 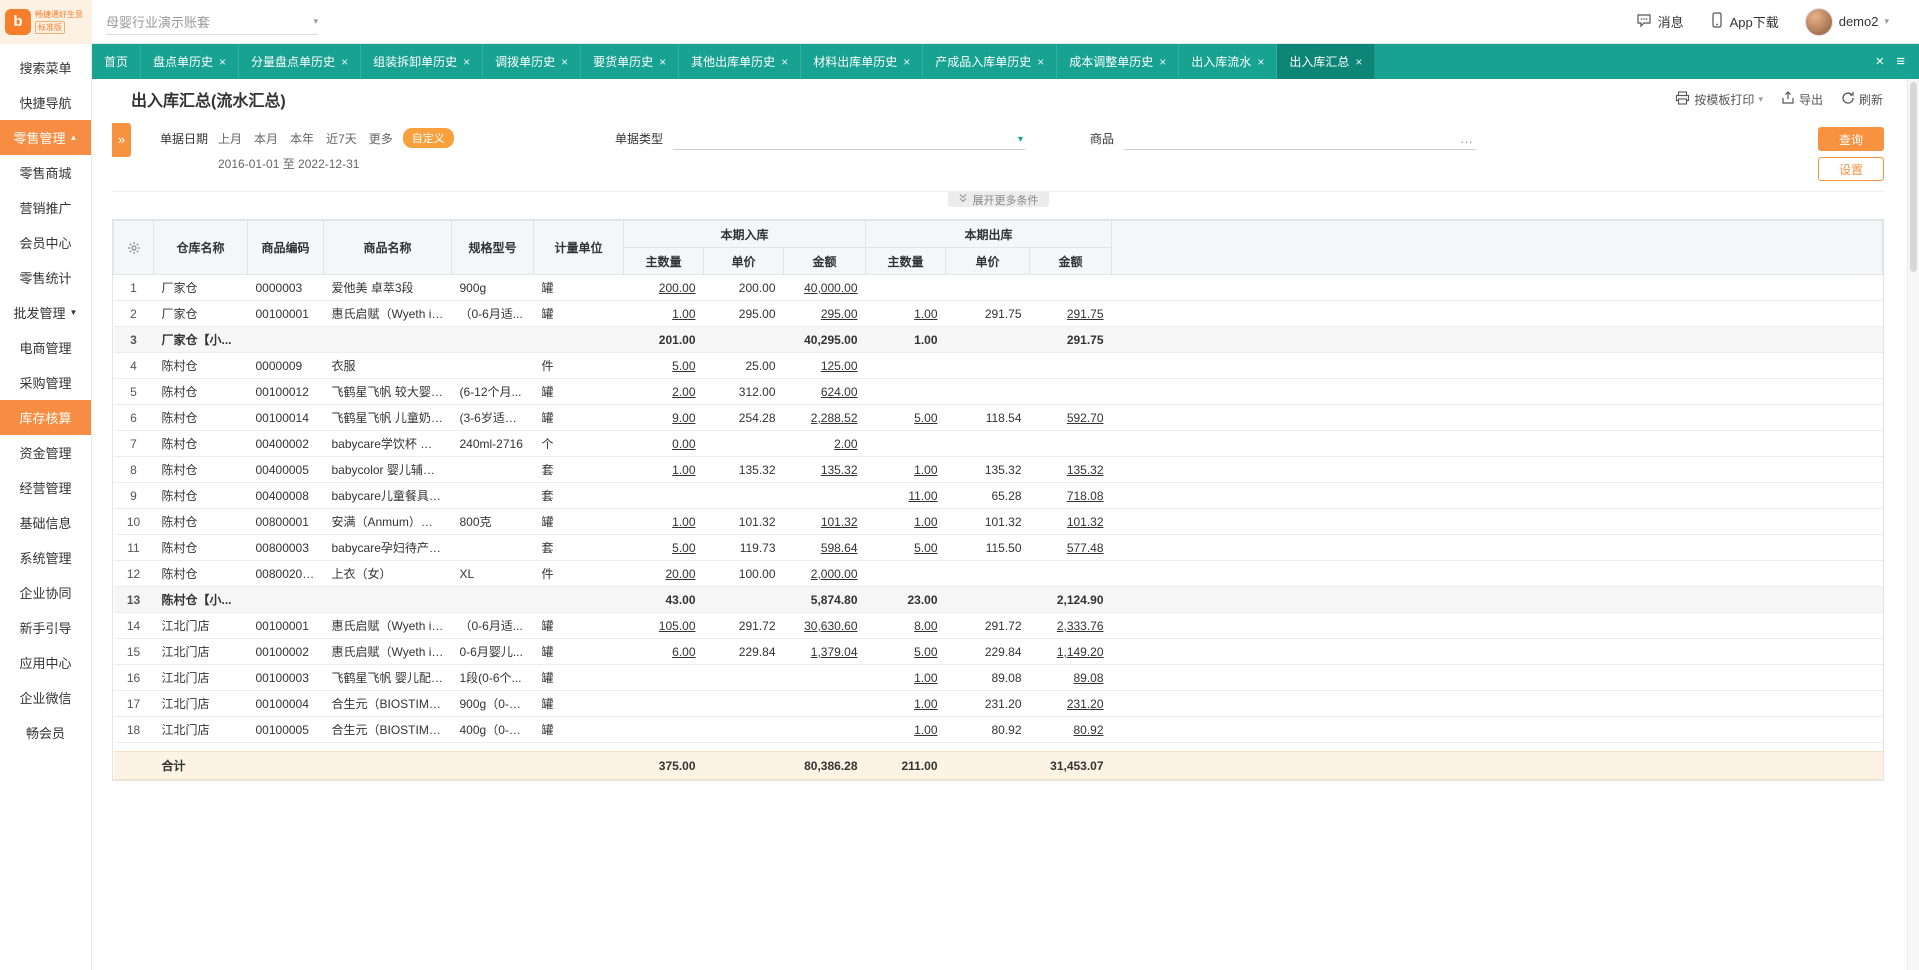 What do you see at coordinates (134, 248) in the screenshot?
I see `gear-icon` at bounding box center [134, 248].